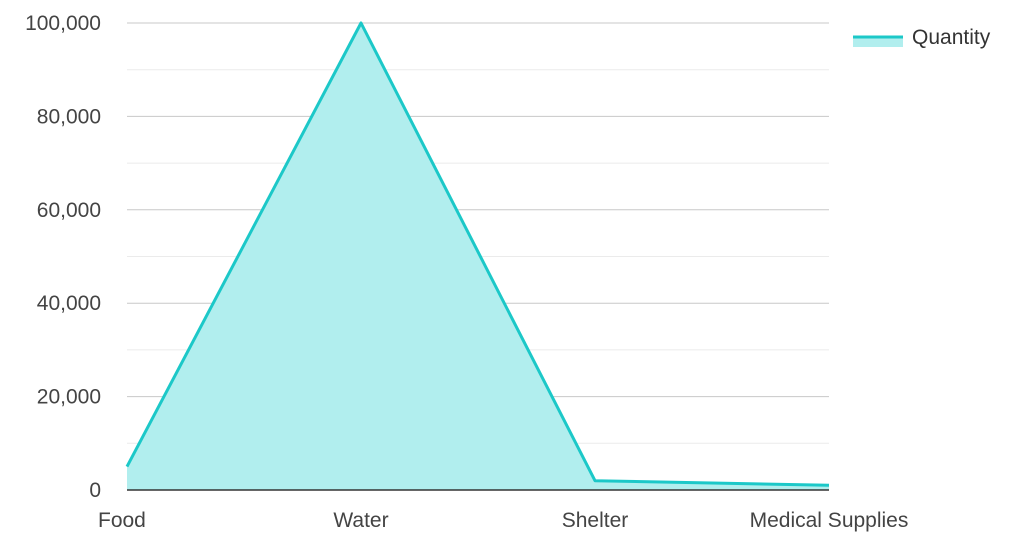 The image size is (1017, 533). I want to click on y-tick-label: 60,000, so click(69, 210).